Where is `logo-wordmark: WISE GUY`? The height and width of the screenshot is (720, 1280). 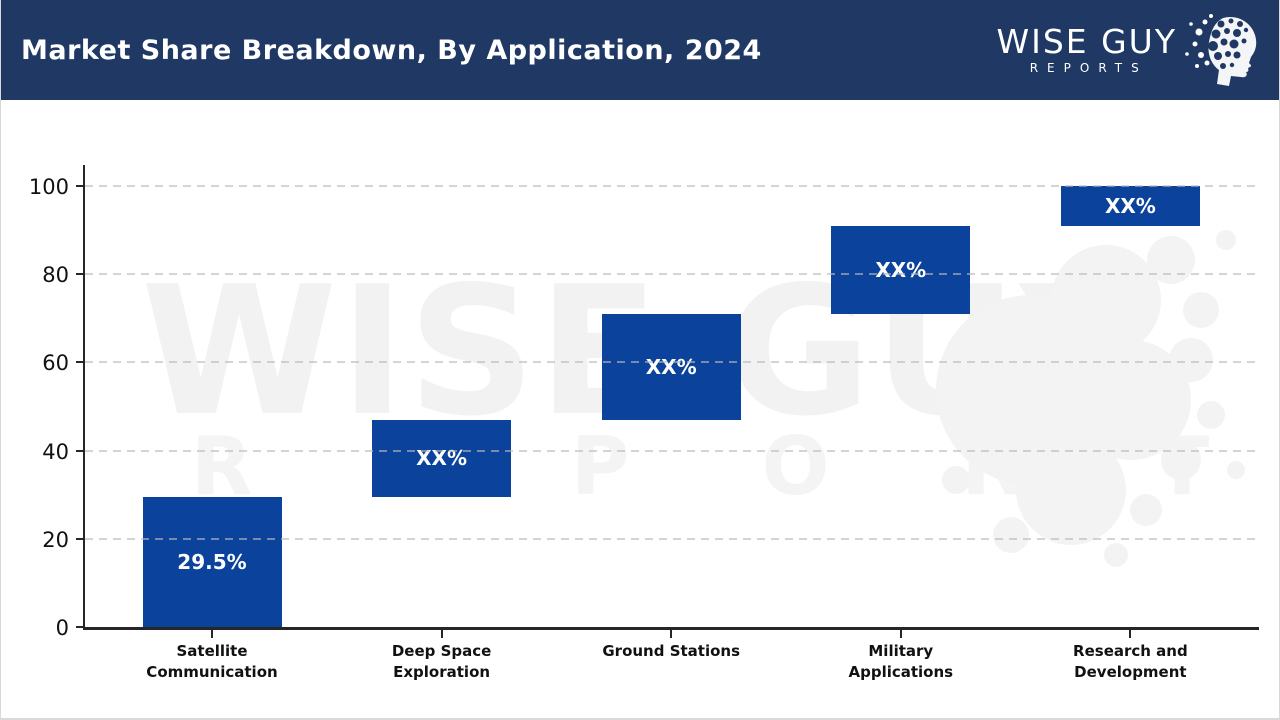
logo-wordmark: WISE GUY is located at coordinates (1086, 41).